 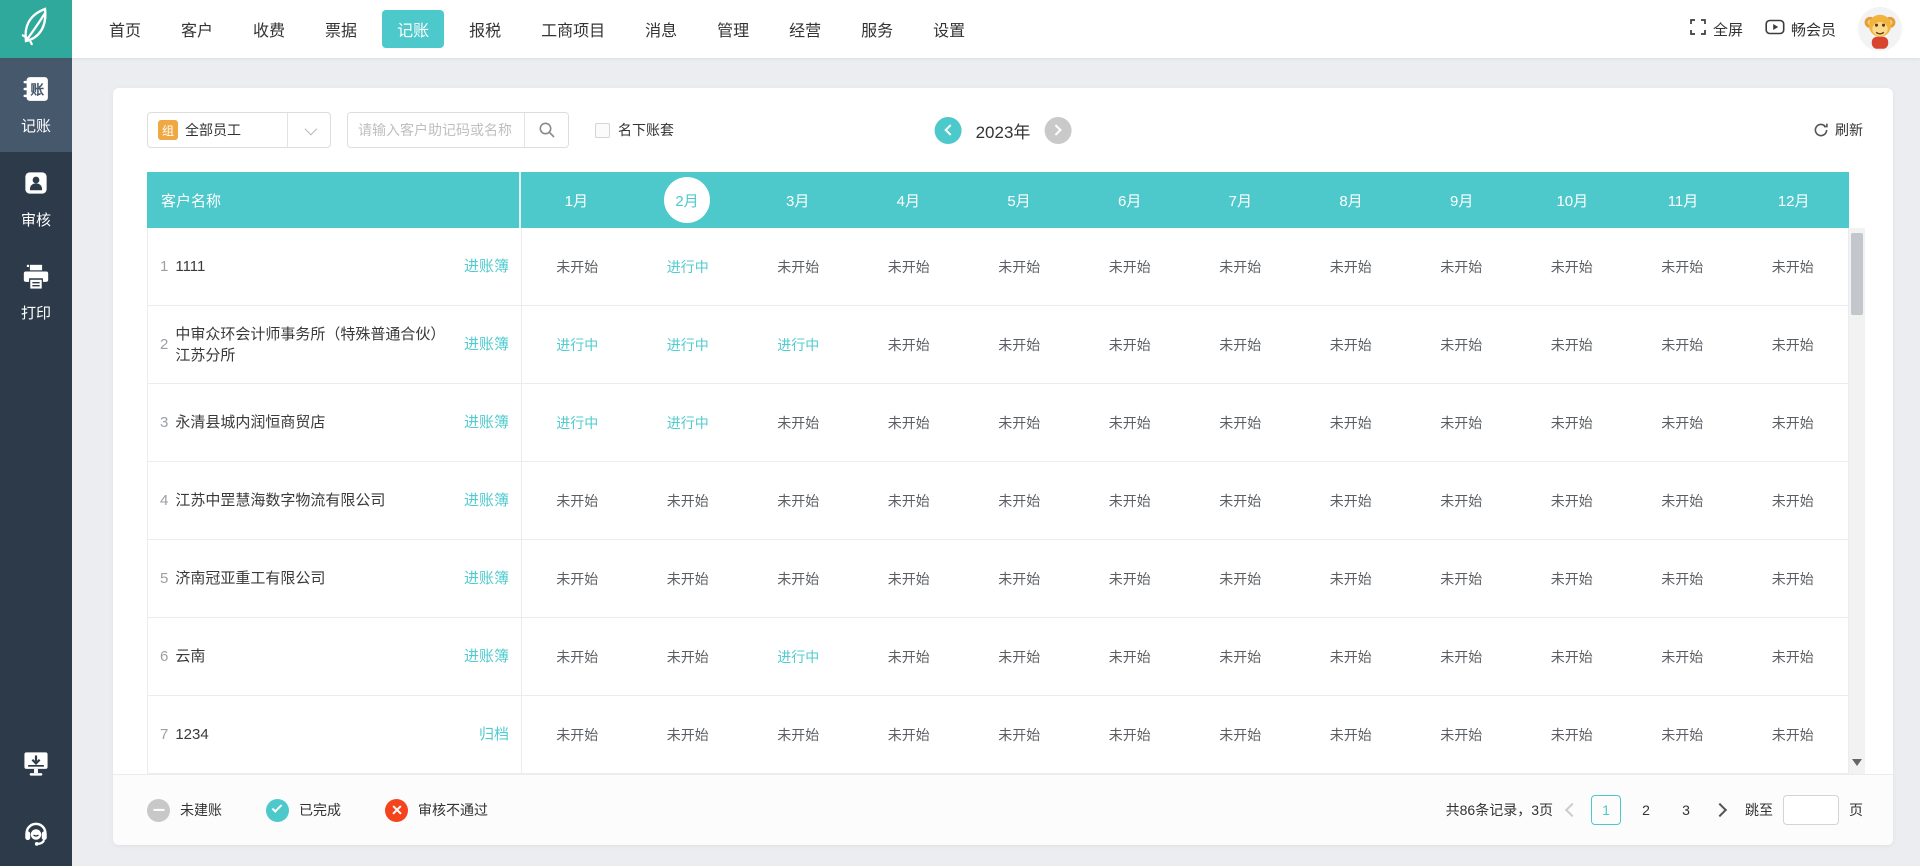 I want to click on vertical-scrollbar, so click(x=1857, y=501).